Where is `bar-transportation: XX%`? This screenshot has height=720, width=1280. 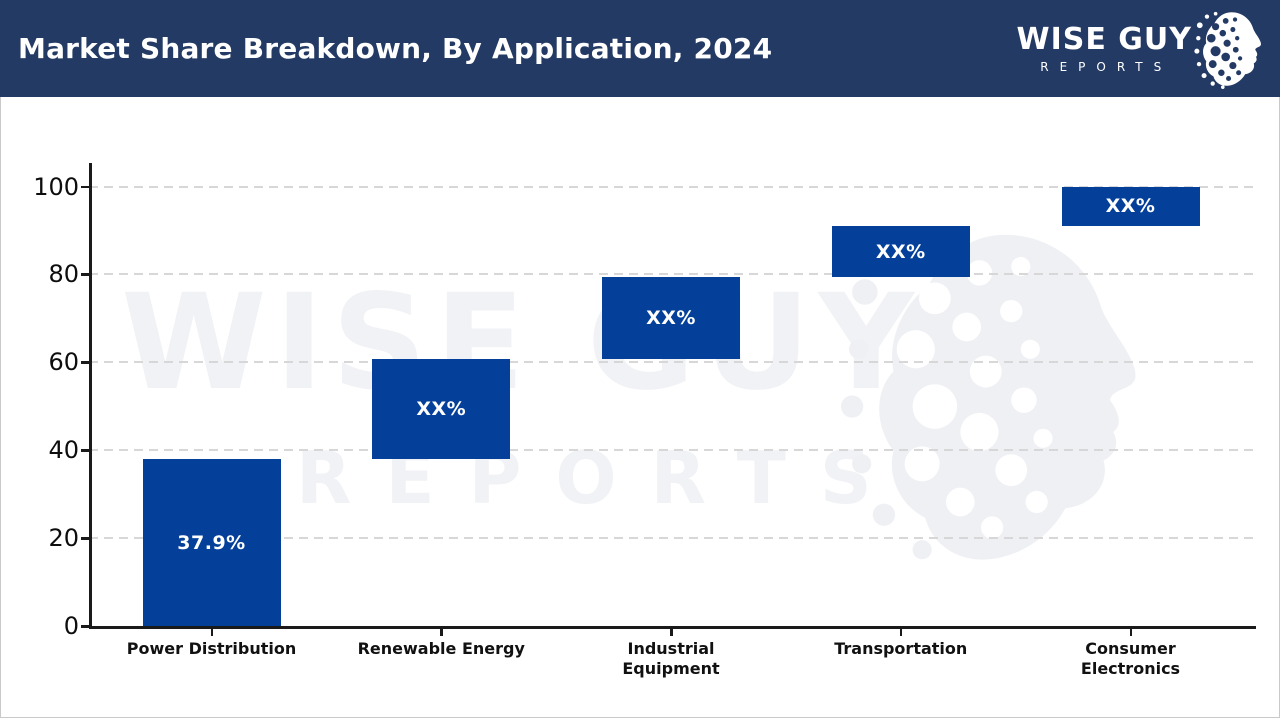 bar-transportation: XX% is located at coordinates (900, 252).